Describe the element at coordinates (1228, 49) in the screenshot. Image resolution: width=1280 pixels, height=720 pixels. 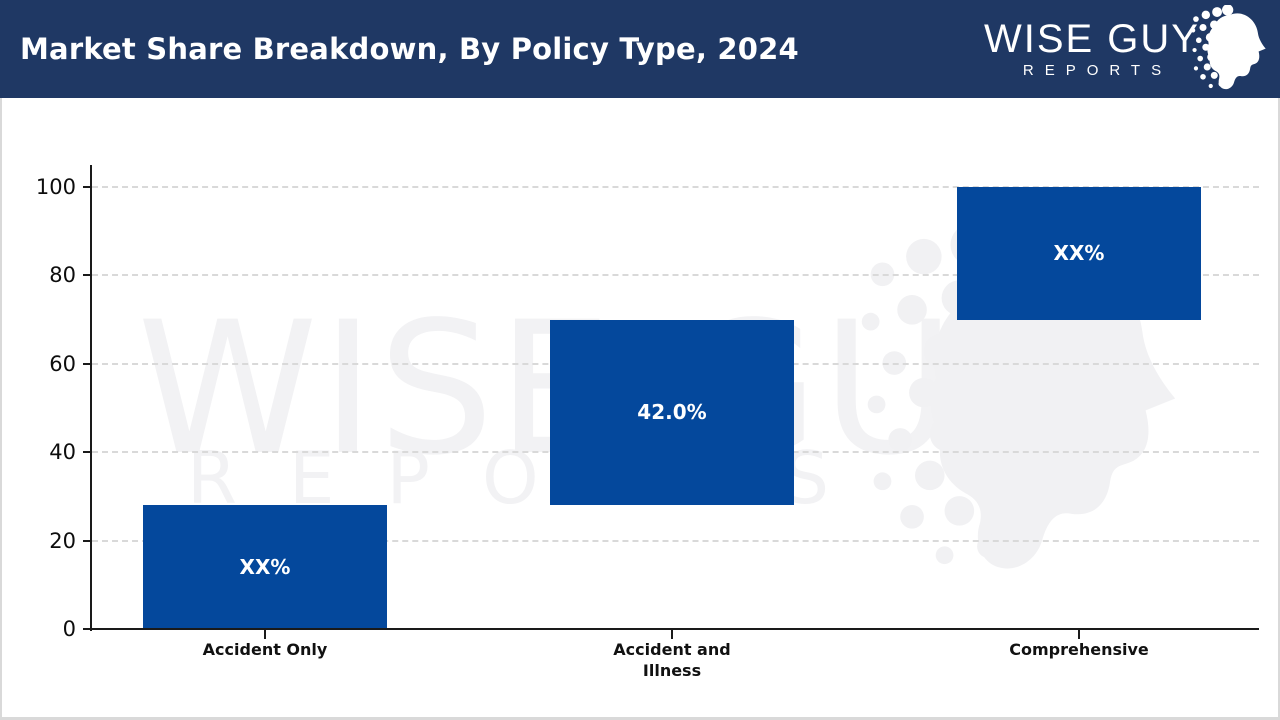
I see `dotted-head-icon` at that location.